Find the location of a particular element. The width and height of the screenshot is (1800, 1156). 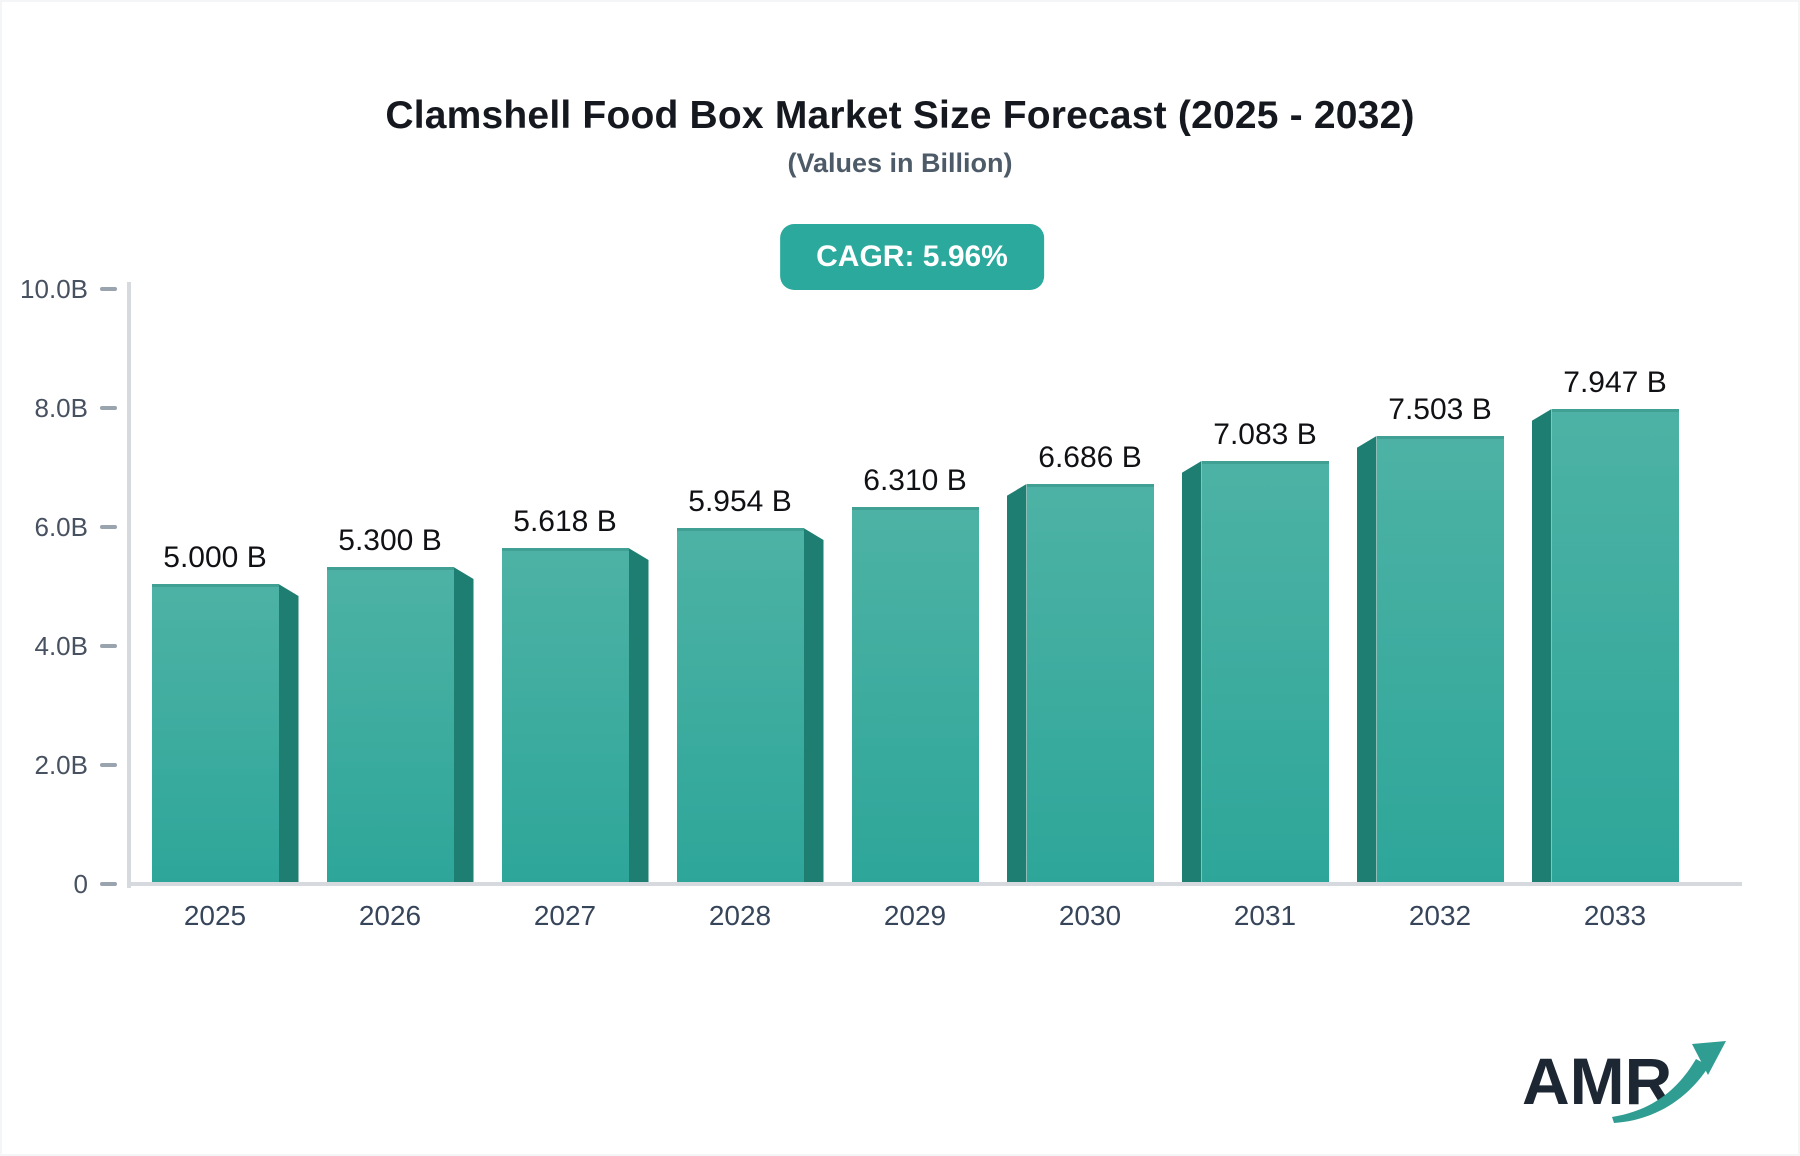

x-tick-label-2026: 2026 is located at coordinates (390, 915).